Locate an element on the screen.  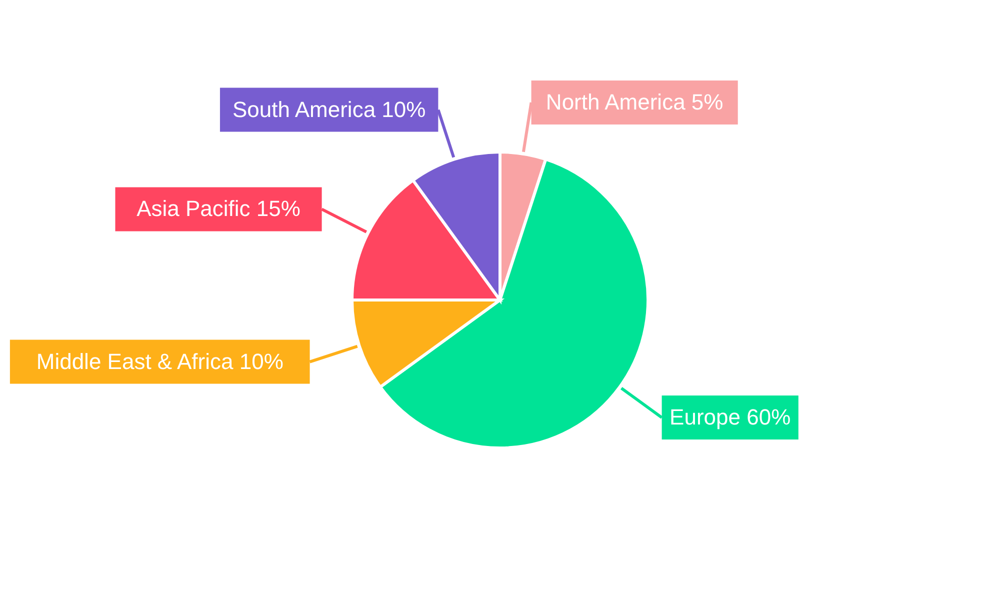
slice-label: South America 10% is located at coordinates (329, 109).